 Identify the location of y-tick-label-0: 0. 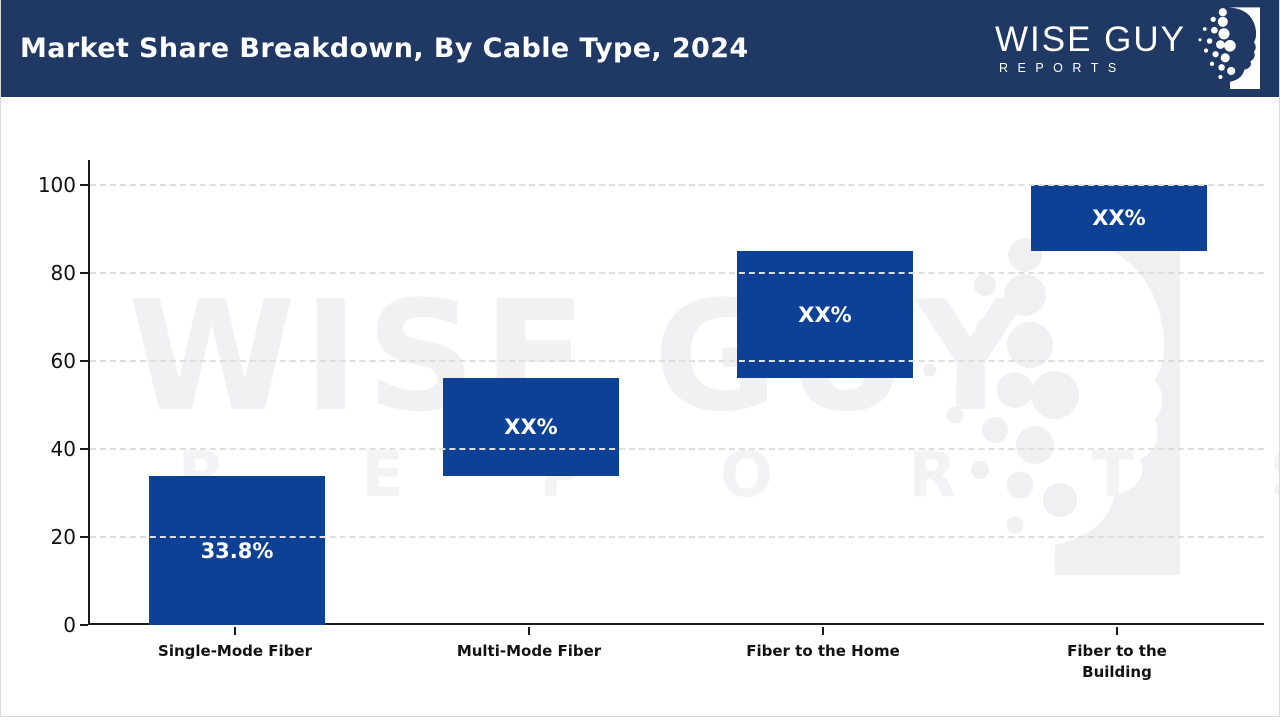
(69, 625).